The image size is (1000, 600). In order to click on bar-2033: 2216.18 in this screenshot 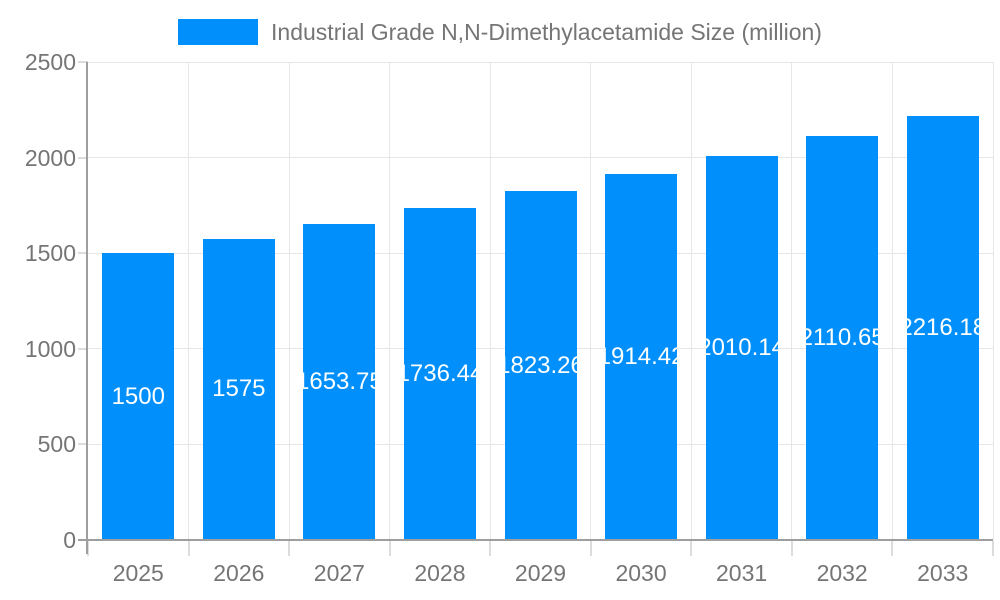, I will do `click(942, 328)`.